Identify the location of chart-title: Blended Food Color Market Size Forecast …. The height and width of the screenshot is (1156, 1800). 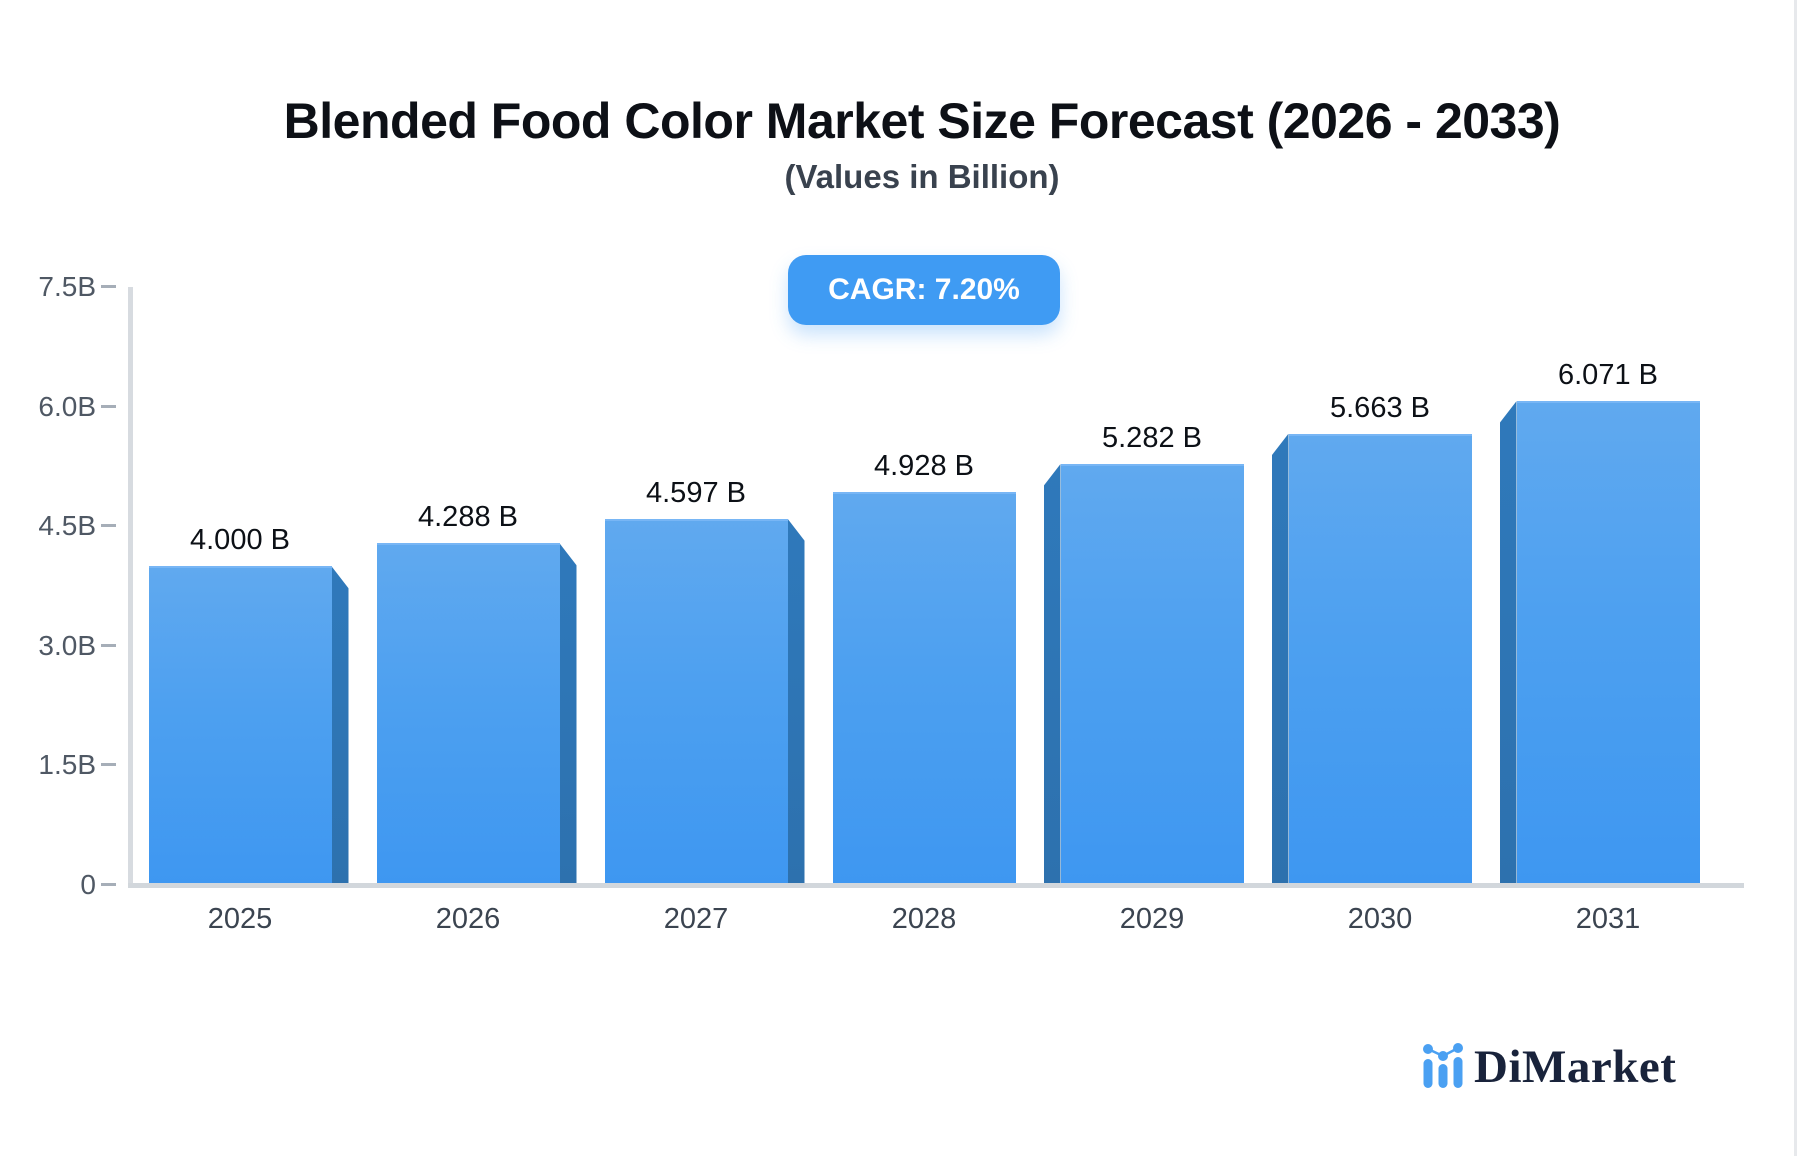
(922, 121).